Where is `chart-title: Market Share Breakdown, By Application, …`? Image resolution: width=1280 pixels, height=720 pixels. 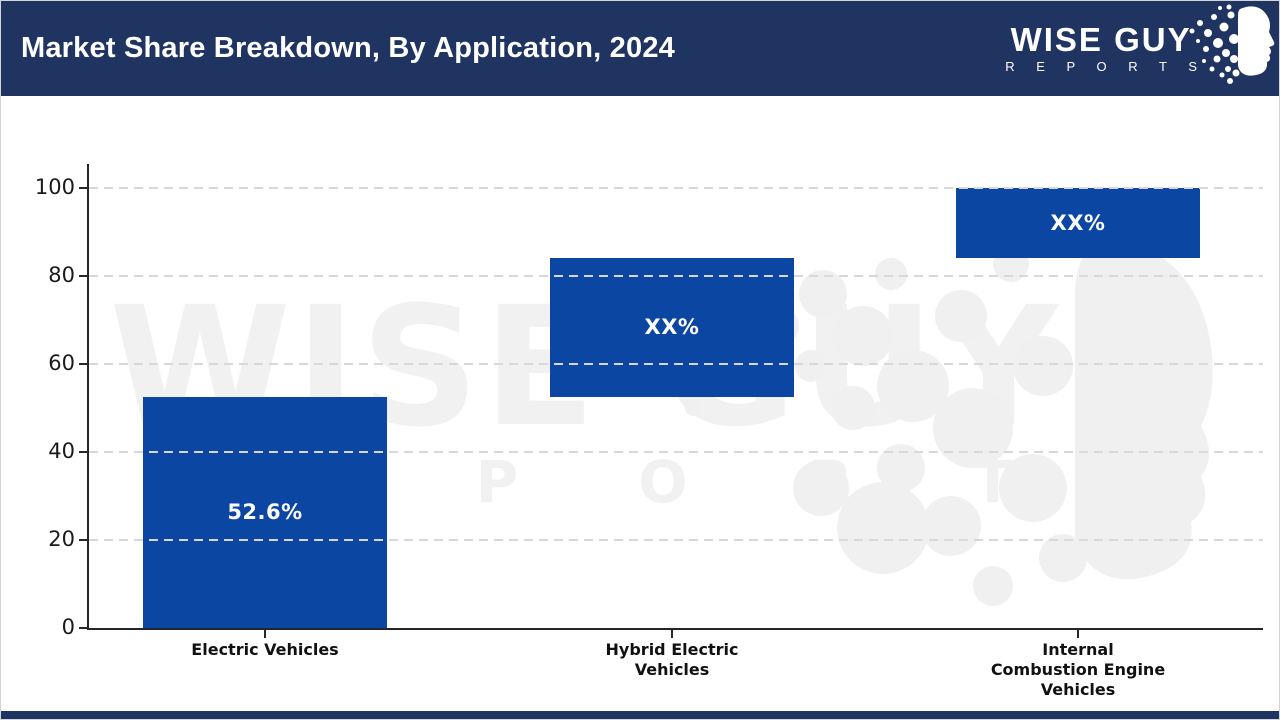
chart-title: Market Share Breakdown, By Application, … is located at coordinates (348, 48).